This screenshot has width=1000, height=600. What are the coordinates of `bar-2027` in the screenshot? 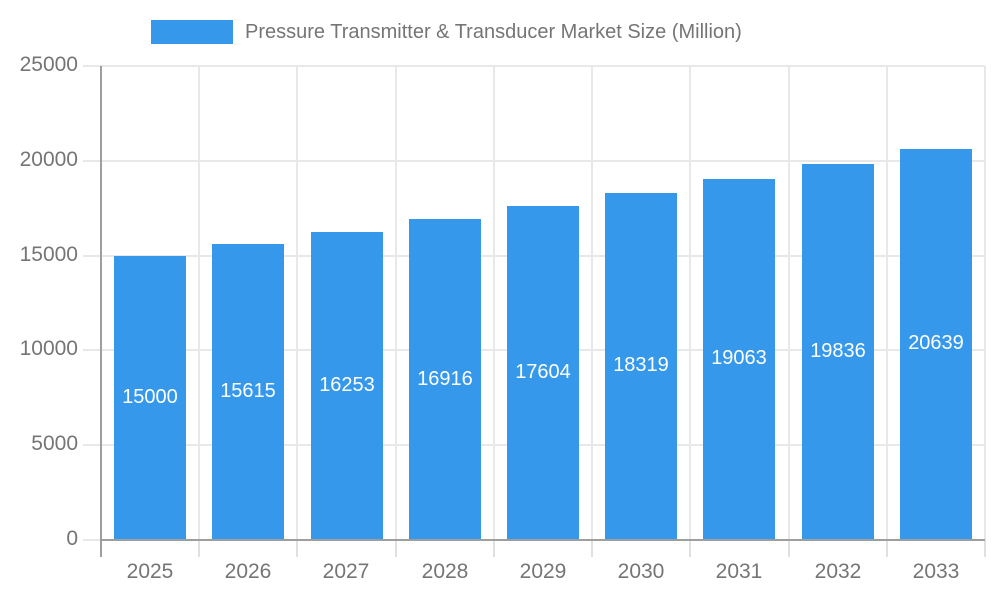 It's located at (347, 386).